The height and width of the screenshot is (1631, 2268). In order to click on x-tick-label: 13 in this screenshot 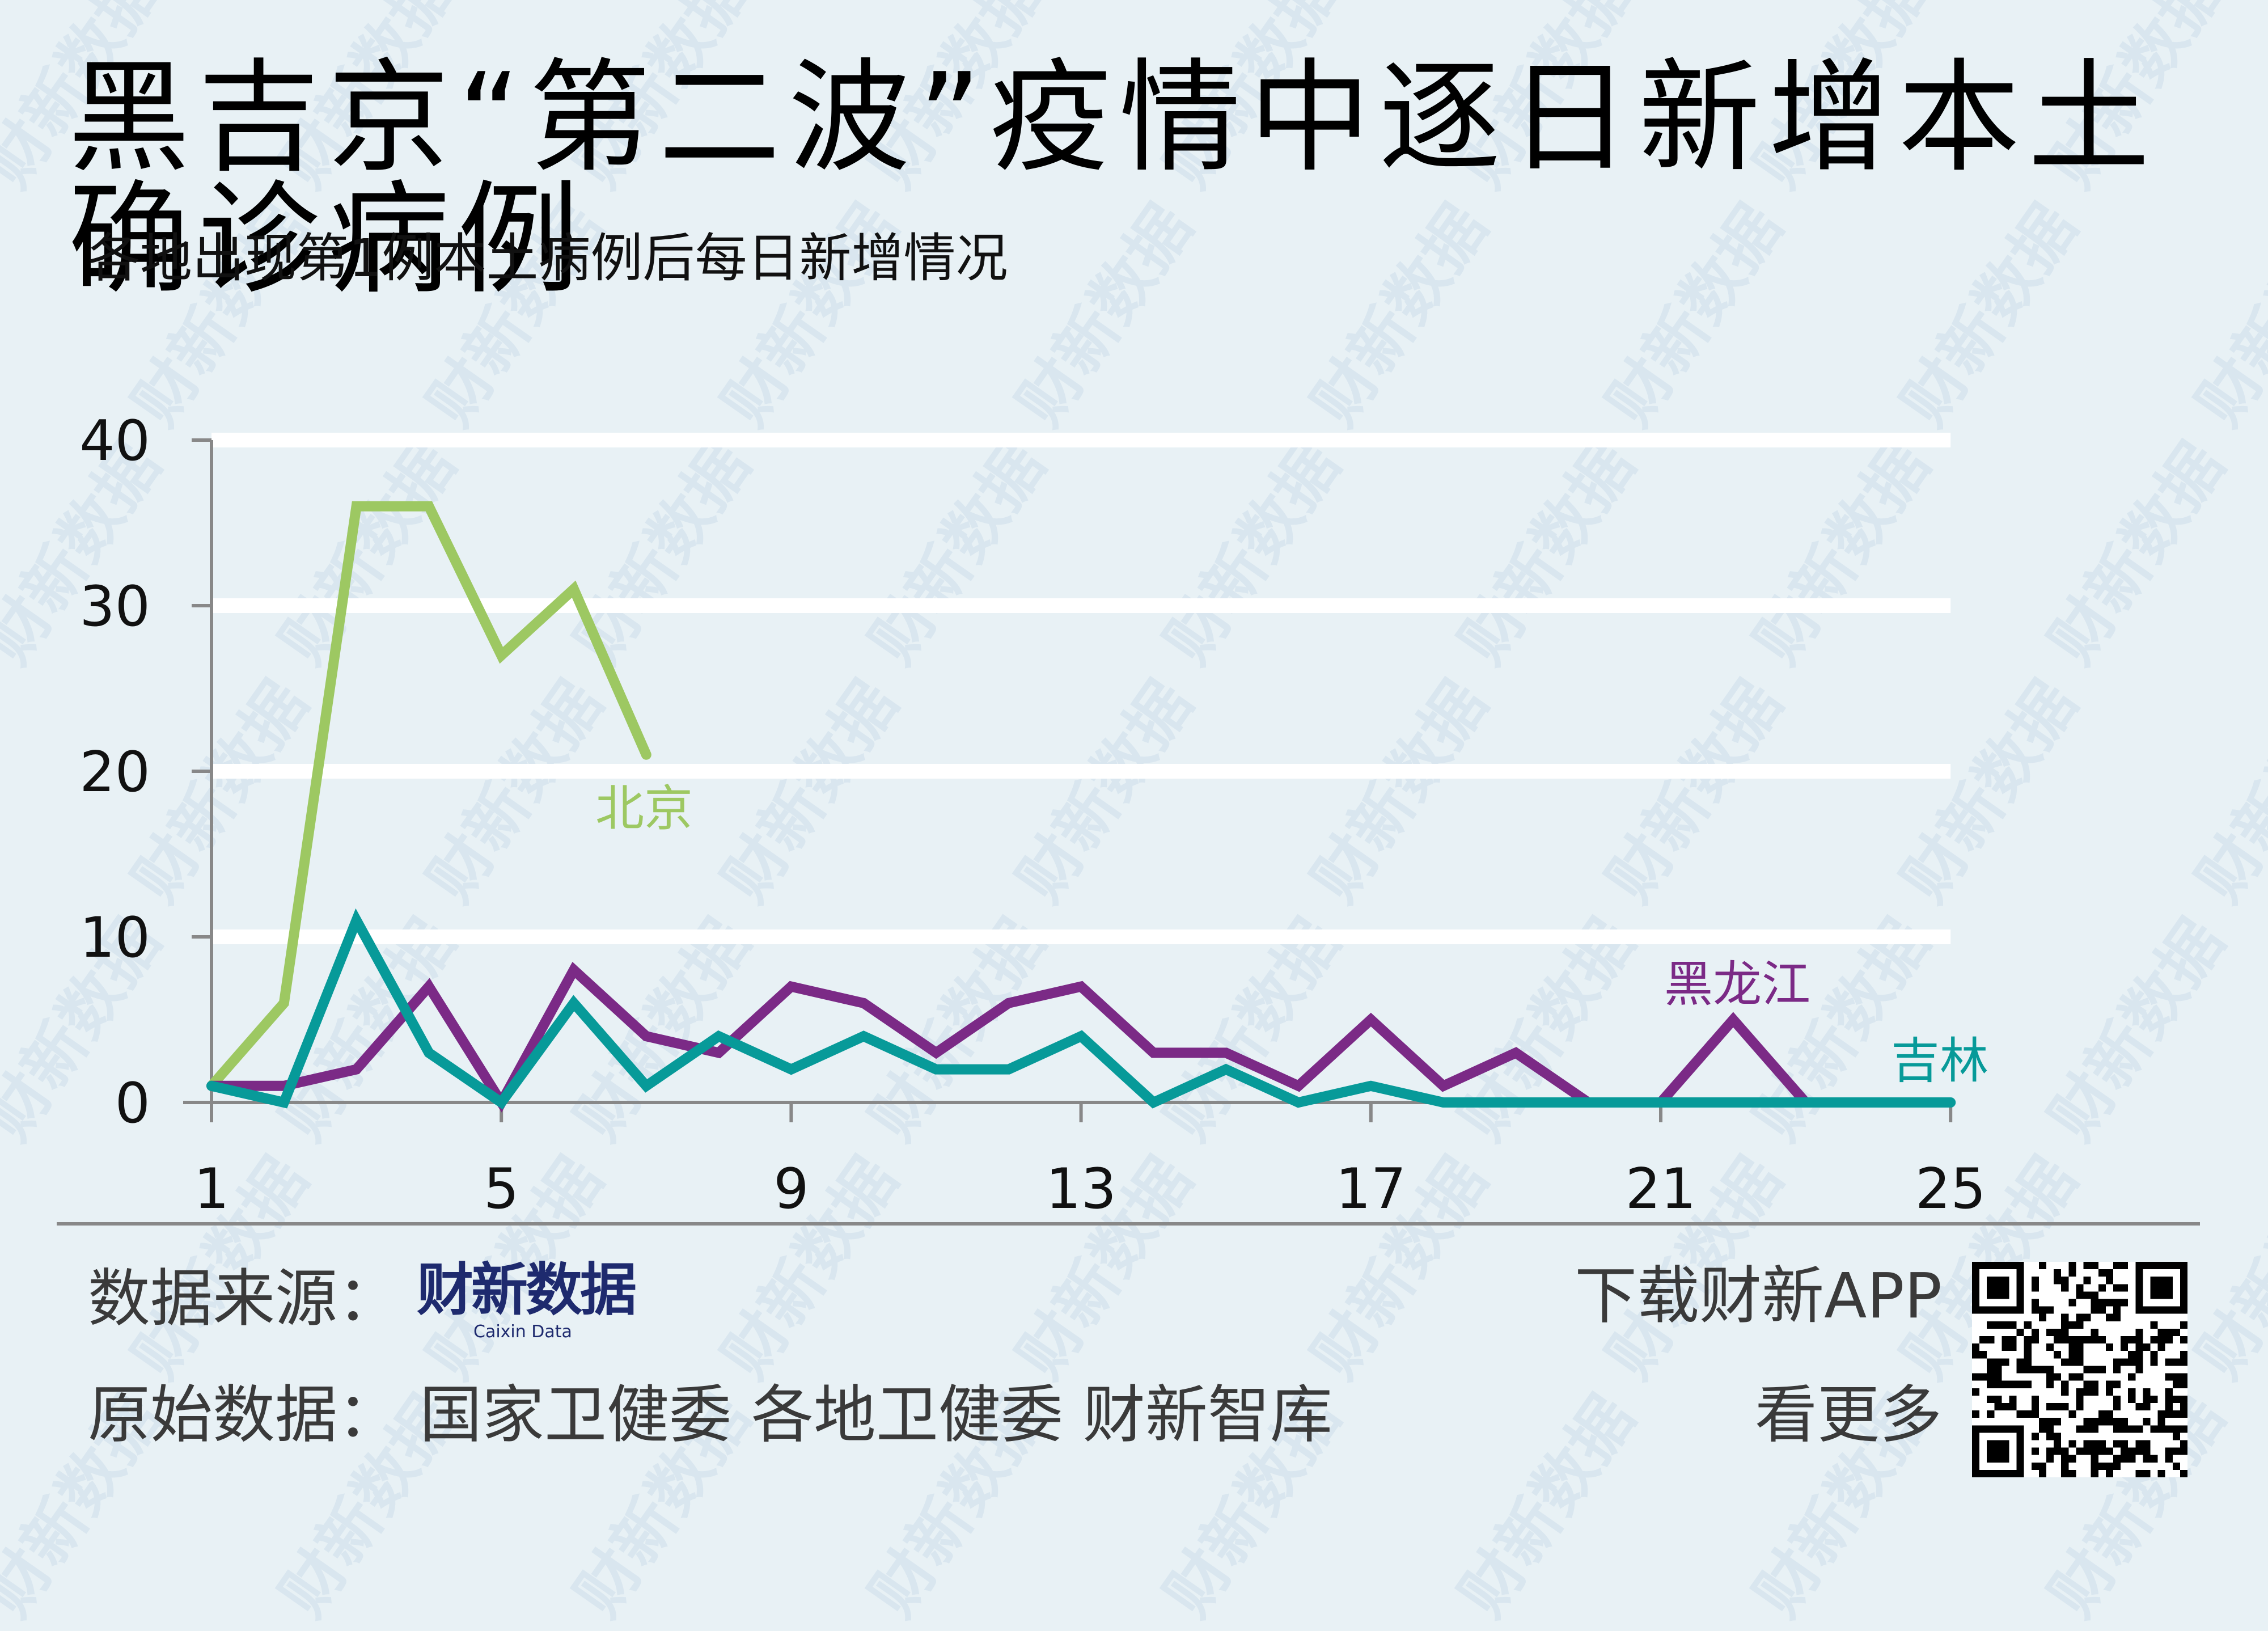, I will do `click(1081, 1189)`.